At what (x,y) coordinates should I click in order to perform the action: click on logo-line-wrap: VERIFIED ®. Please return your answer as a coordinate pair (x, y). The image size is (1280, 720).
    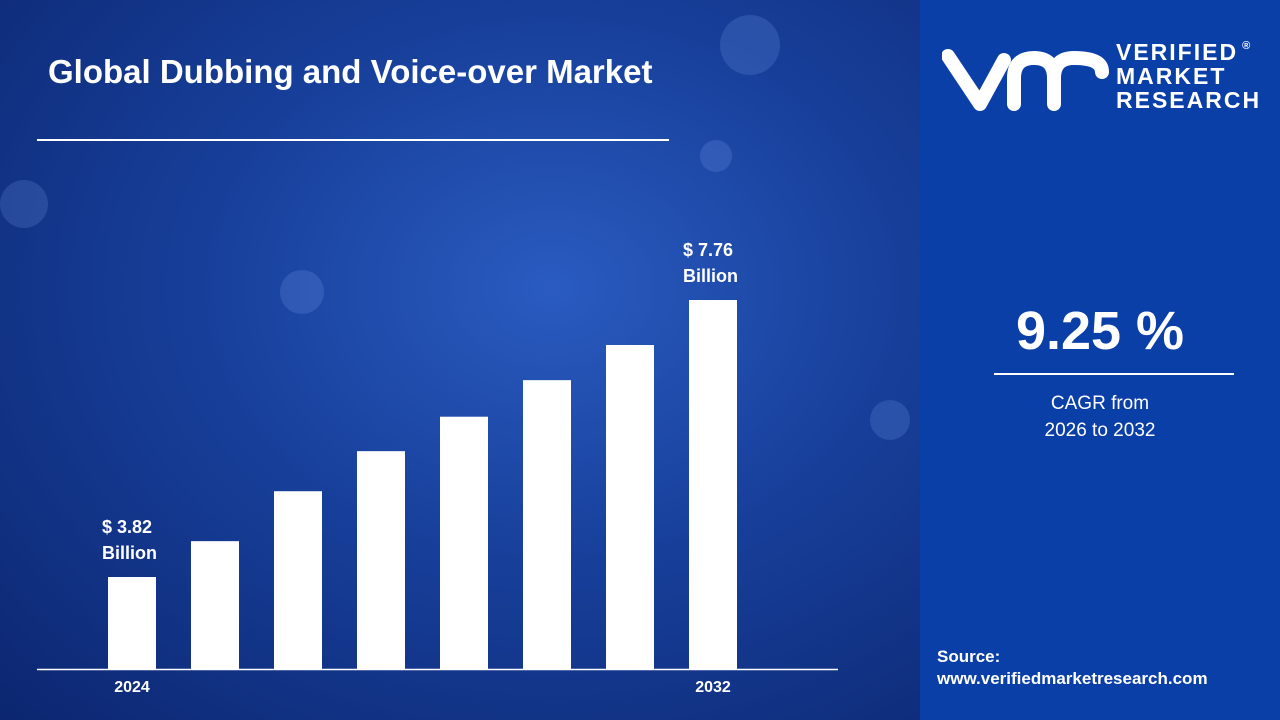
    Looking at the image, I should click on (1188, 52).